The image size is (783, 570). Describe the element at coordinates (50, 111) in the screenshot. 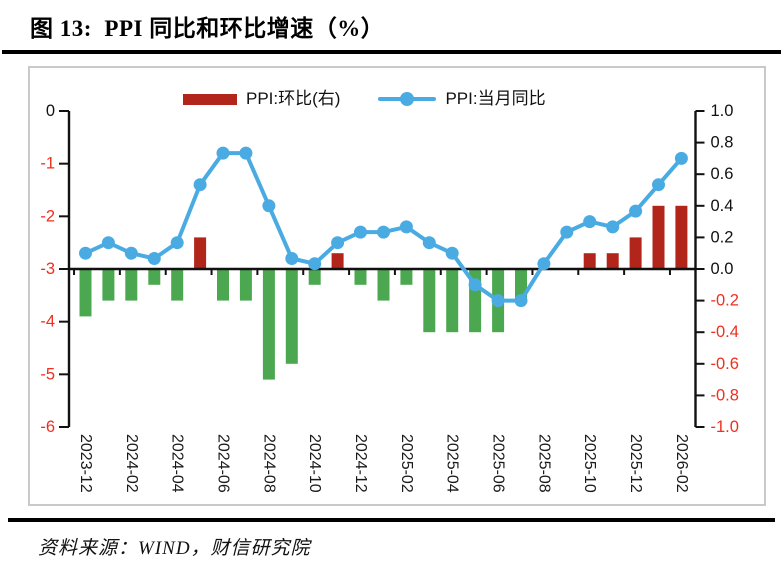

I see `left-axis-tick-label: 0` at that location.